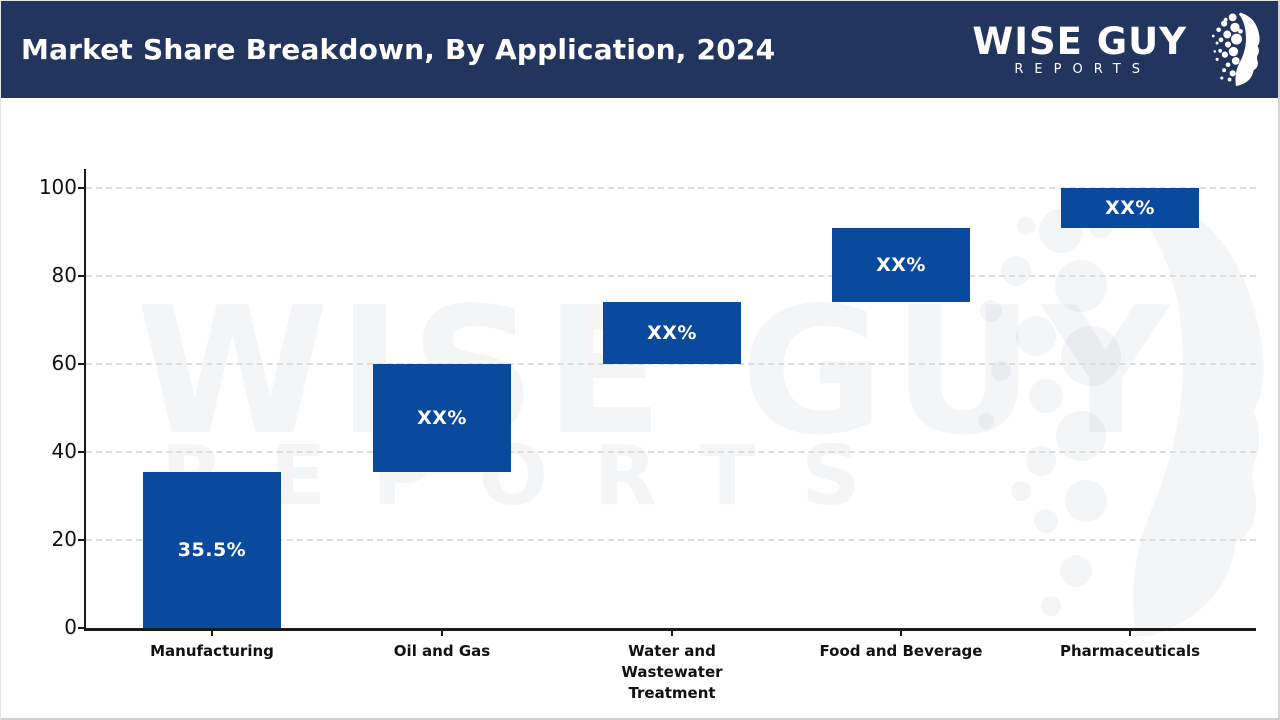 The height and width of the screenshot is (720, 1280). Describe the element at coordinates (1130, 651) in the screenshot. I see `x-category-label: Pharmaceuticals` at that location.